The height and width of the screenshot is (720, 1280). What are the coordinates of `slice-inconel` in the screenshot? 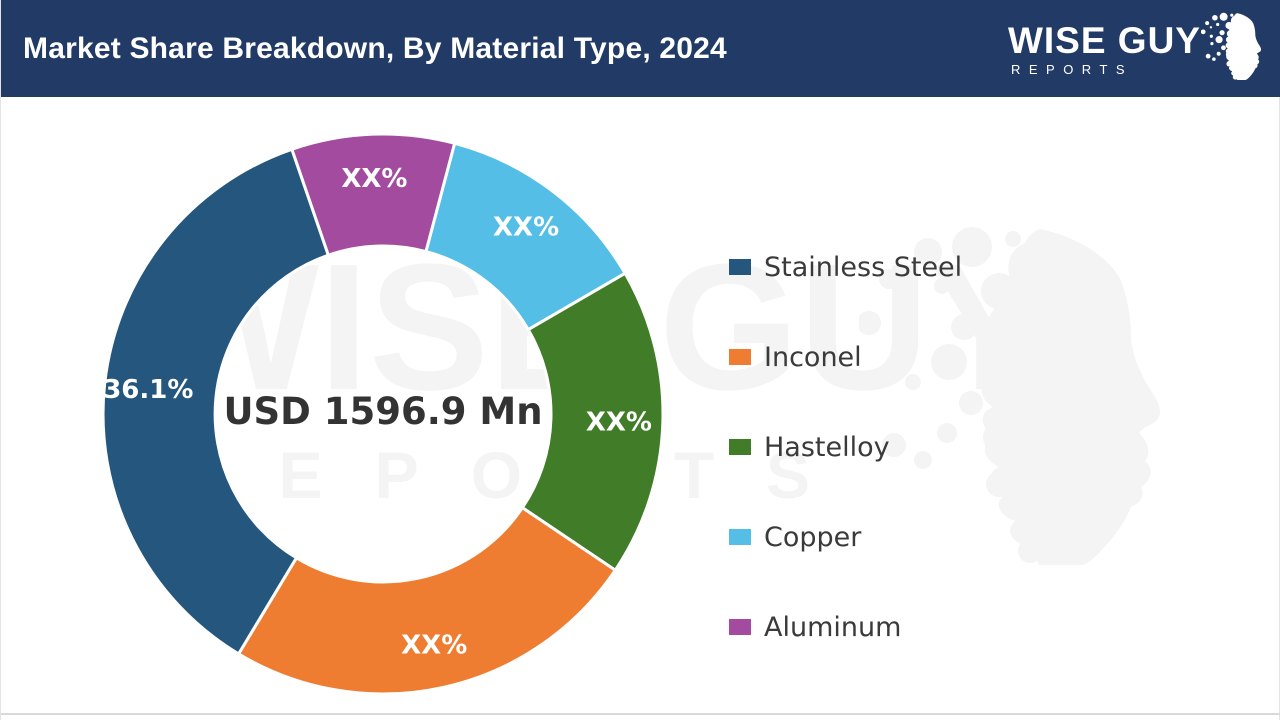 It's located at (427, 601).